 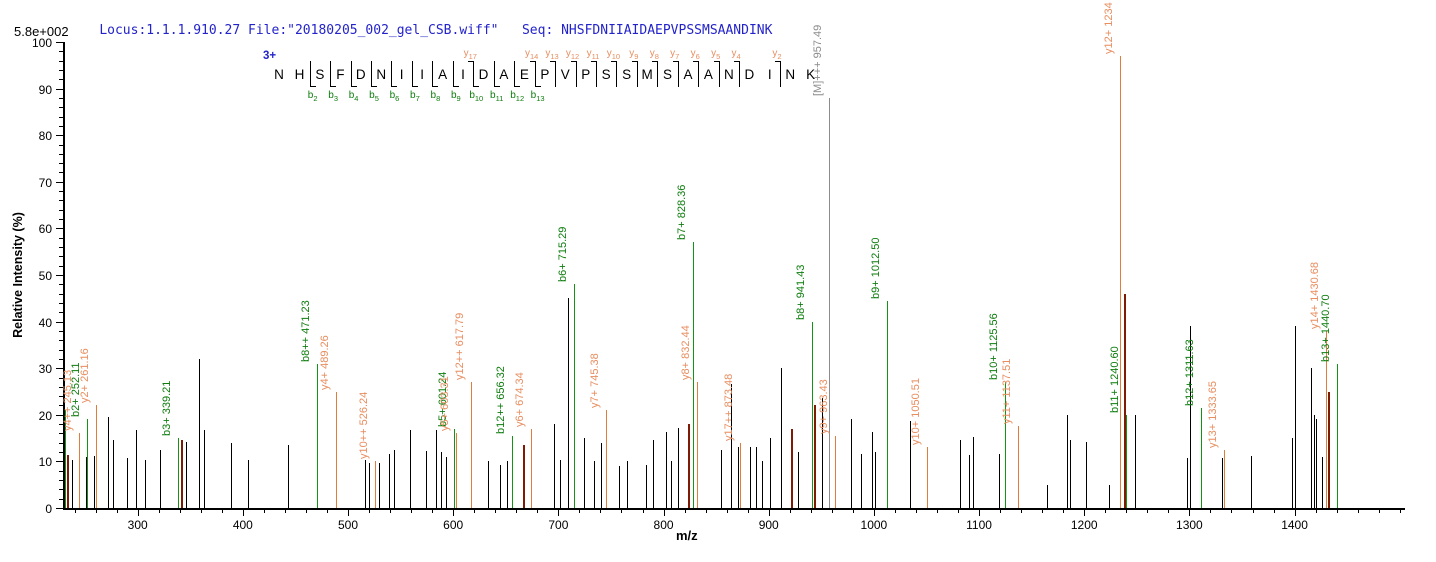 I want to click on b-ion-marker: b11, so click(x=497, y=96).